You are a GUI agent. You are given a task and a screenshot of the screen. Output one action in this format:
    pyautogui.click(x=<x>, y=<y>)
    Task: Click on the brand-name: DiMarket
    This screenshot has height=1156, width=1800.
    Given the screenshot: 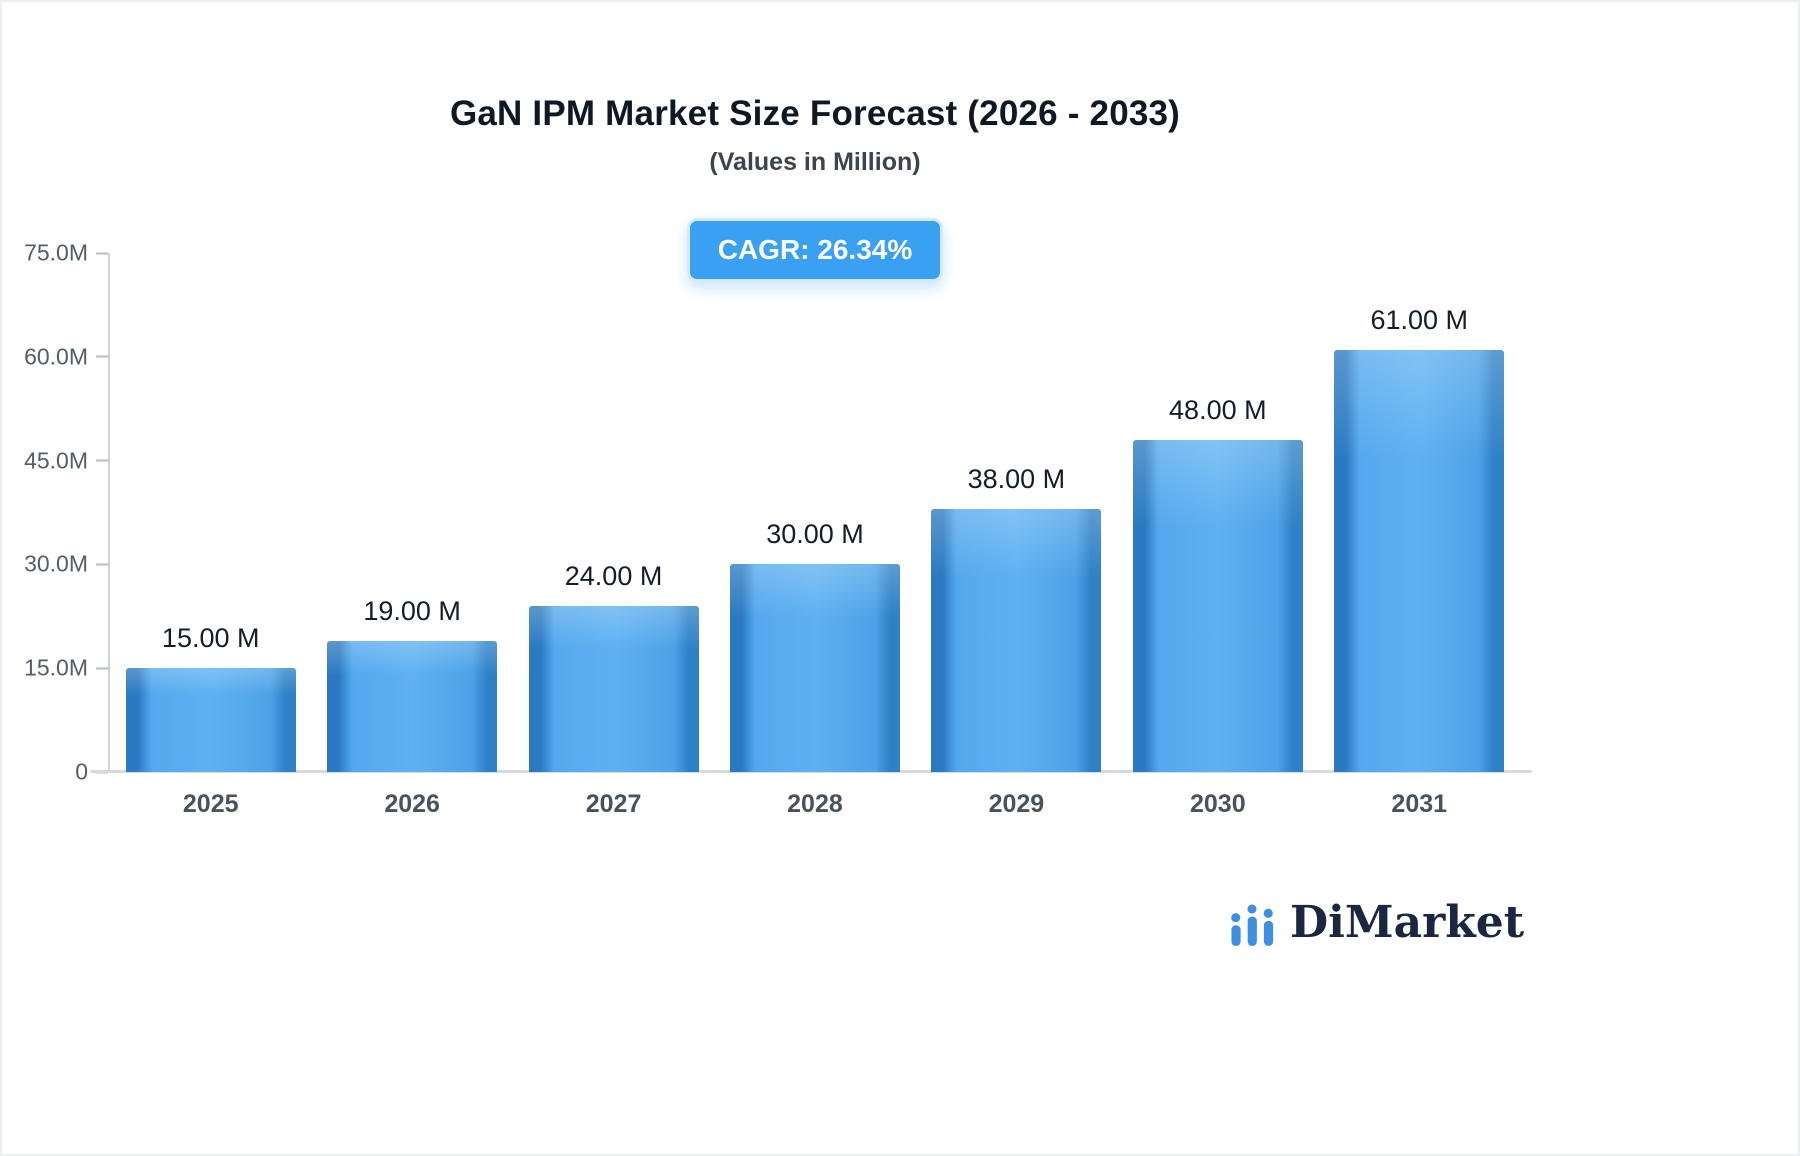 What is the action you would take?
    pyautogui.click(x=1407, y=922)
    